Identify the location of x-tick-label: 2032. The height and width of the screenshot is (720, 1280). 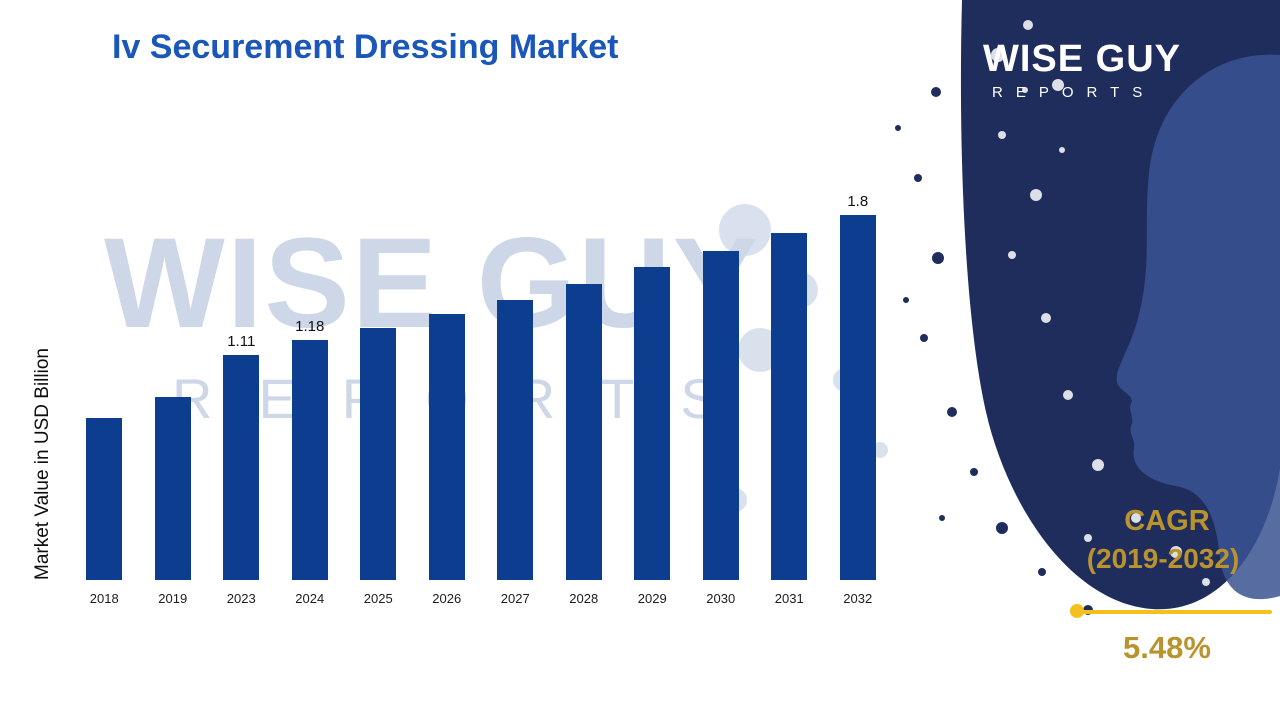
(858, 598).